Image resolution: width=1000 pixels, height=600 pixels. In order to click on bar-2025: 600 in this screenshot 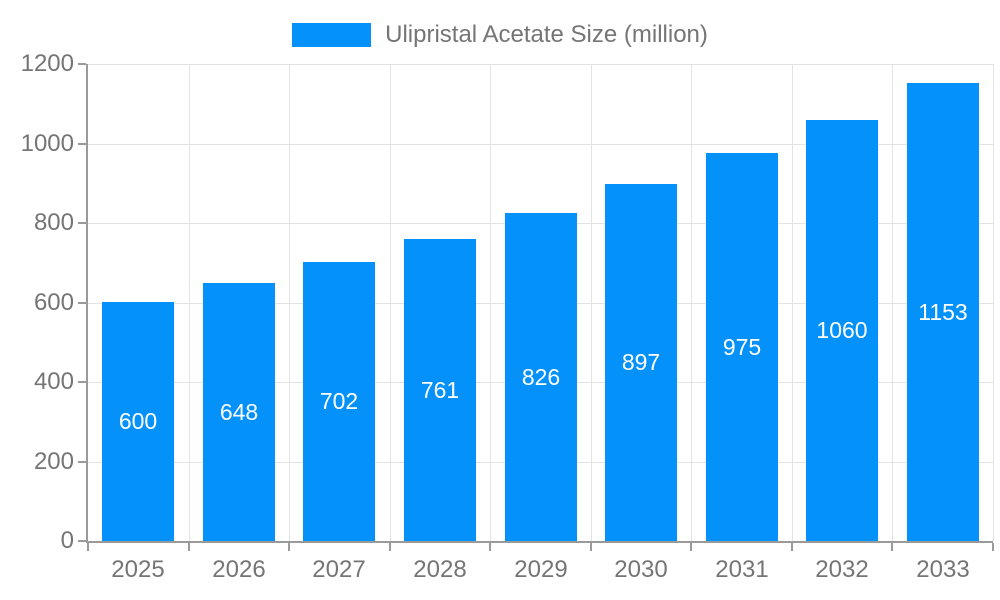, I will do `click(138, 421)`.